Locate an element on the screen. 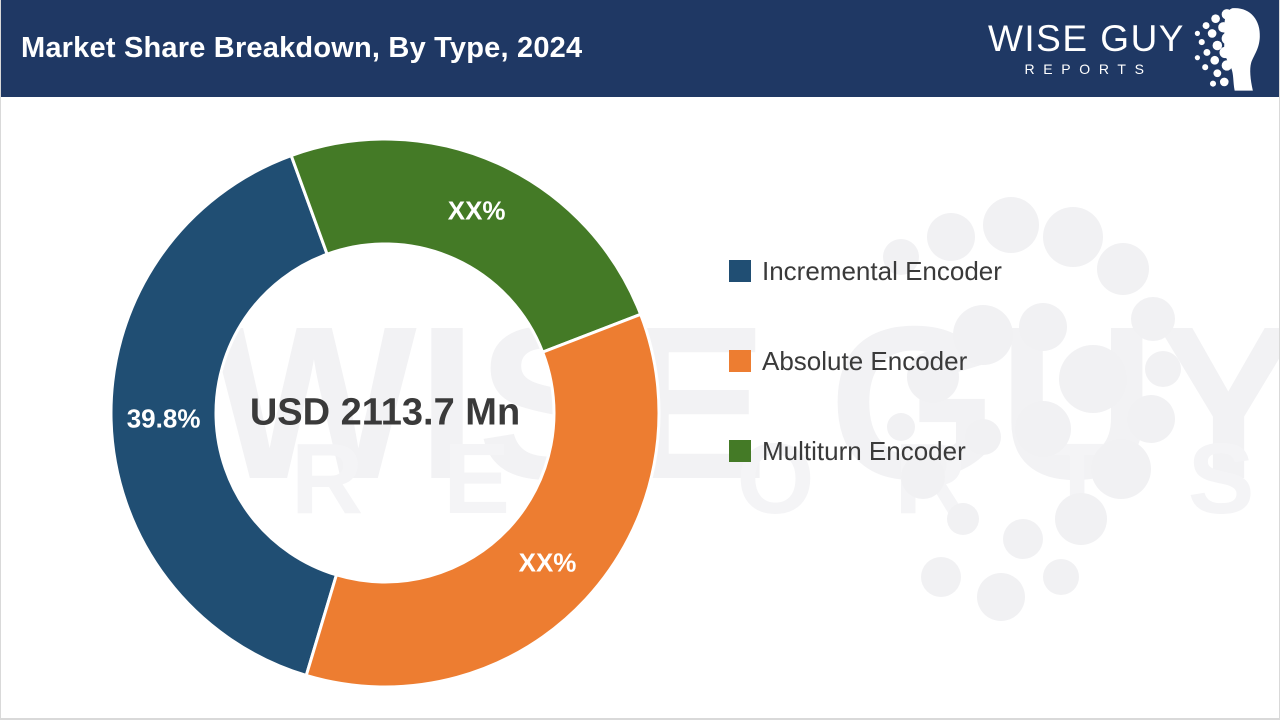 This screenshot has width=1280, height=720. legend-item-incremental-encoder: Incremental Encoder is located at coordinates (865, 271).